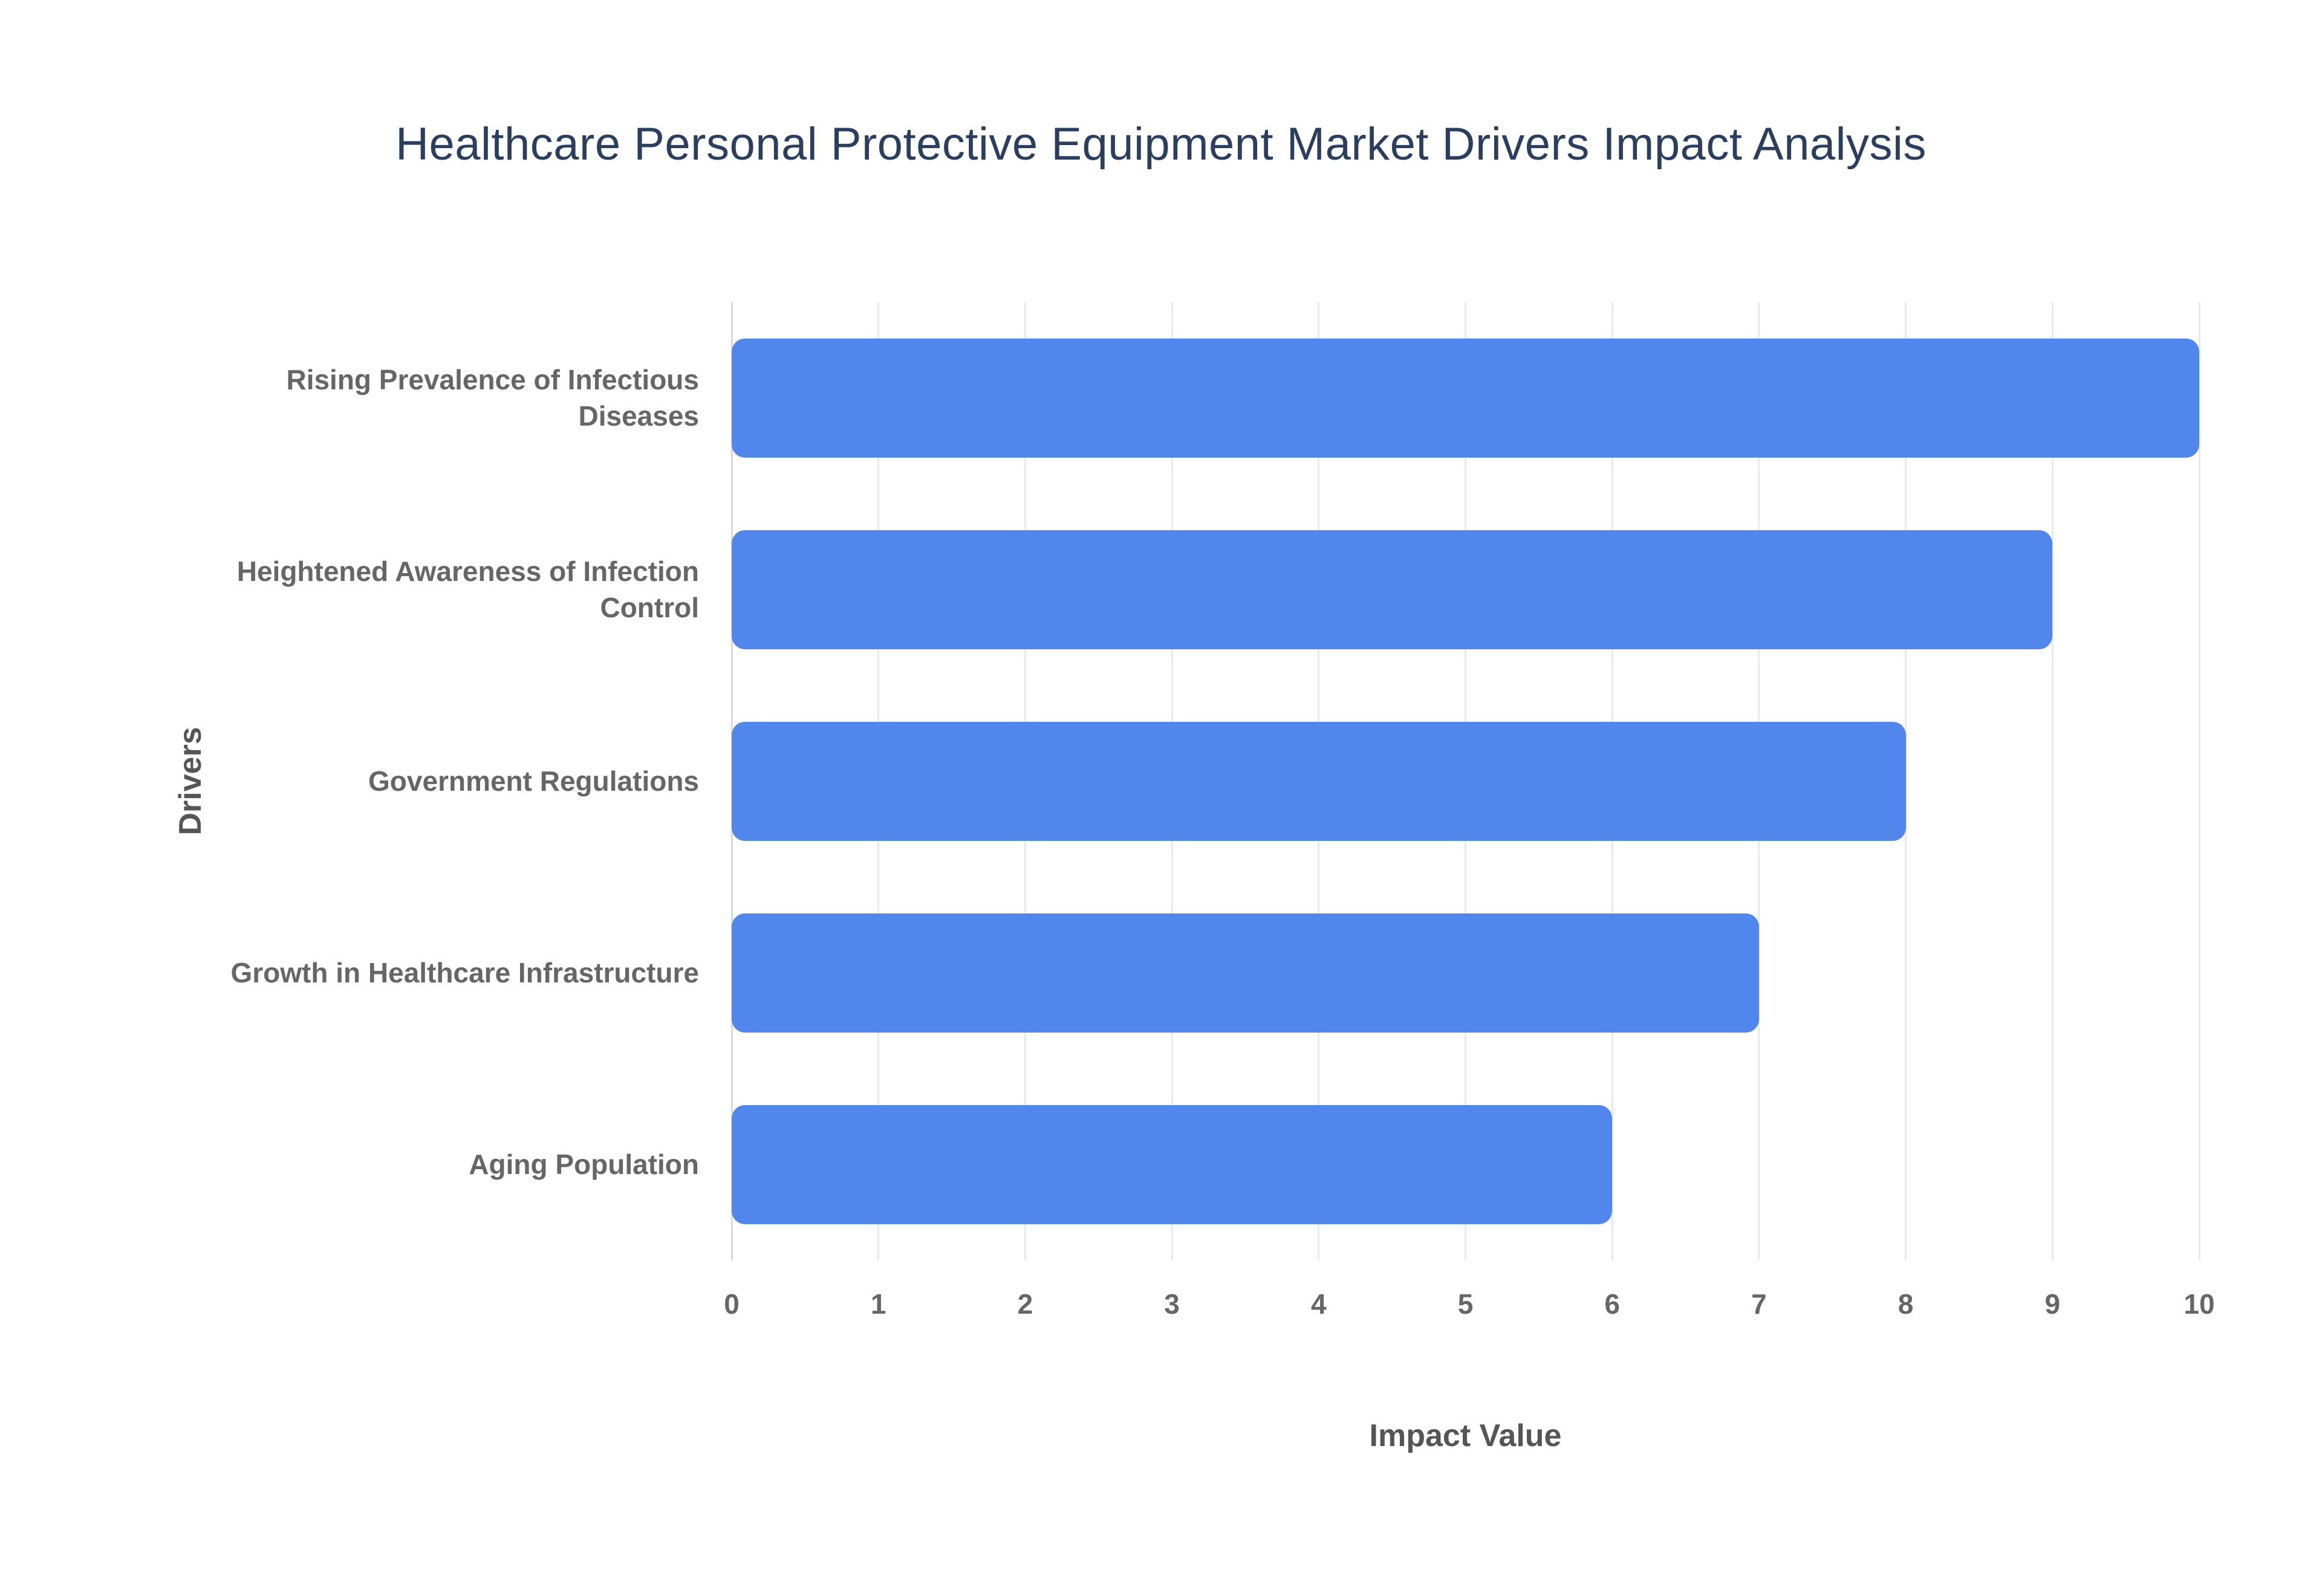  What do you see at coordinates (1172, 1304) in the screenshot?
I see `x-tick-label-3: 3` at bounding box center [1172, 1304].